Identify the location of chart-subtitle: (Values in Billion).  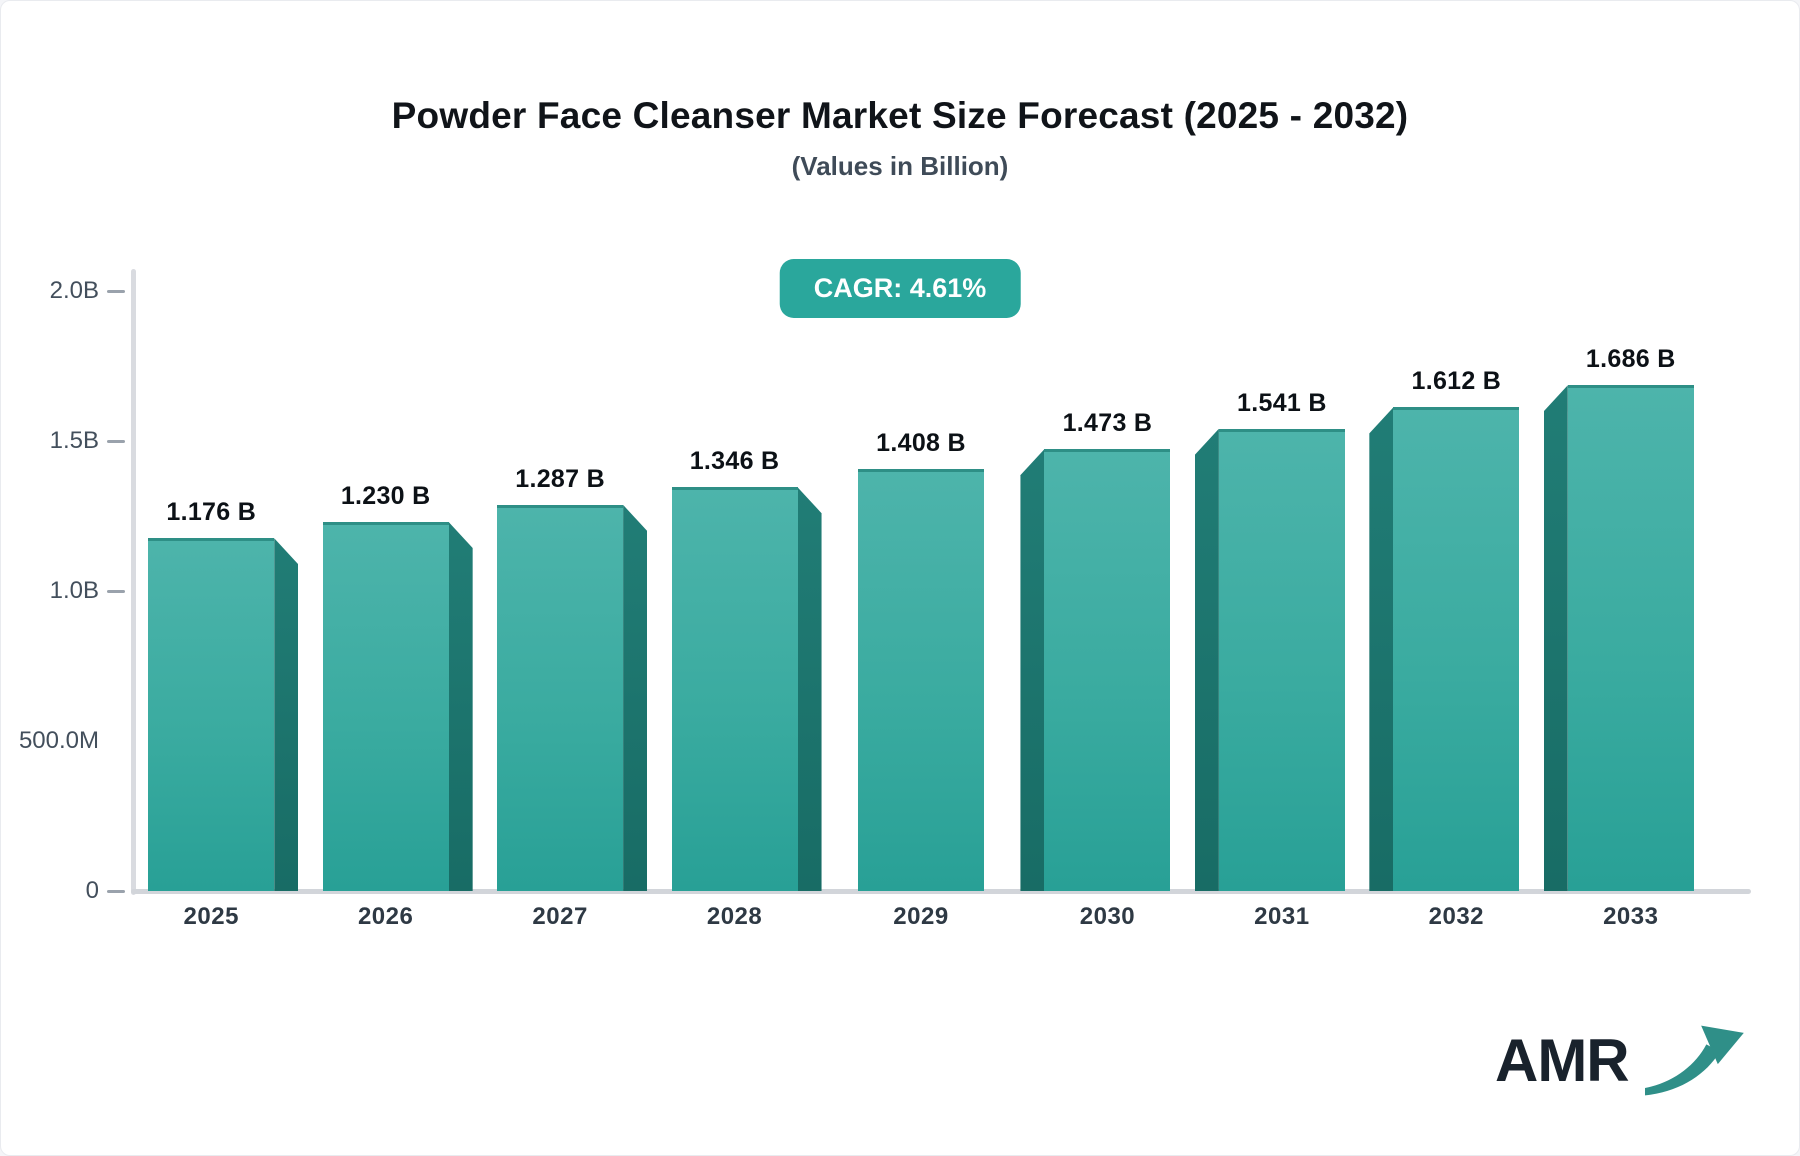
(900, 166).